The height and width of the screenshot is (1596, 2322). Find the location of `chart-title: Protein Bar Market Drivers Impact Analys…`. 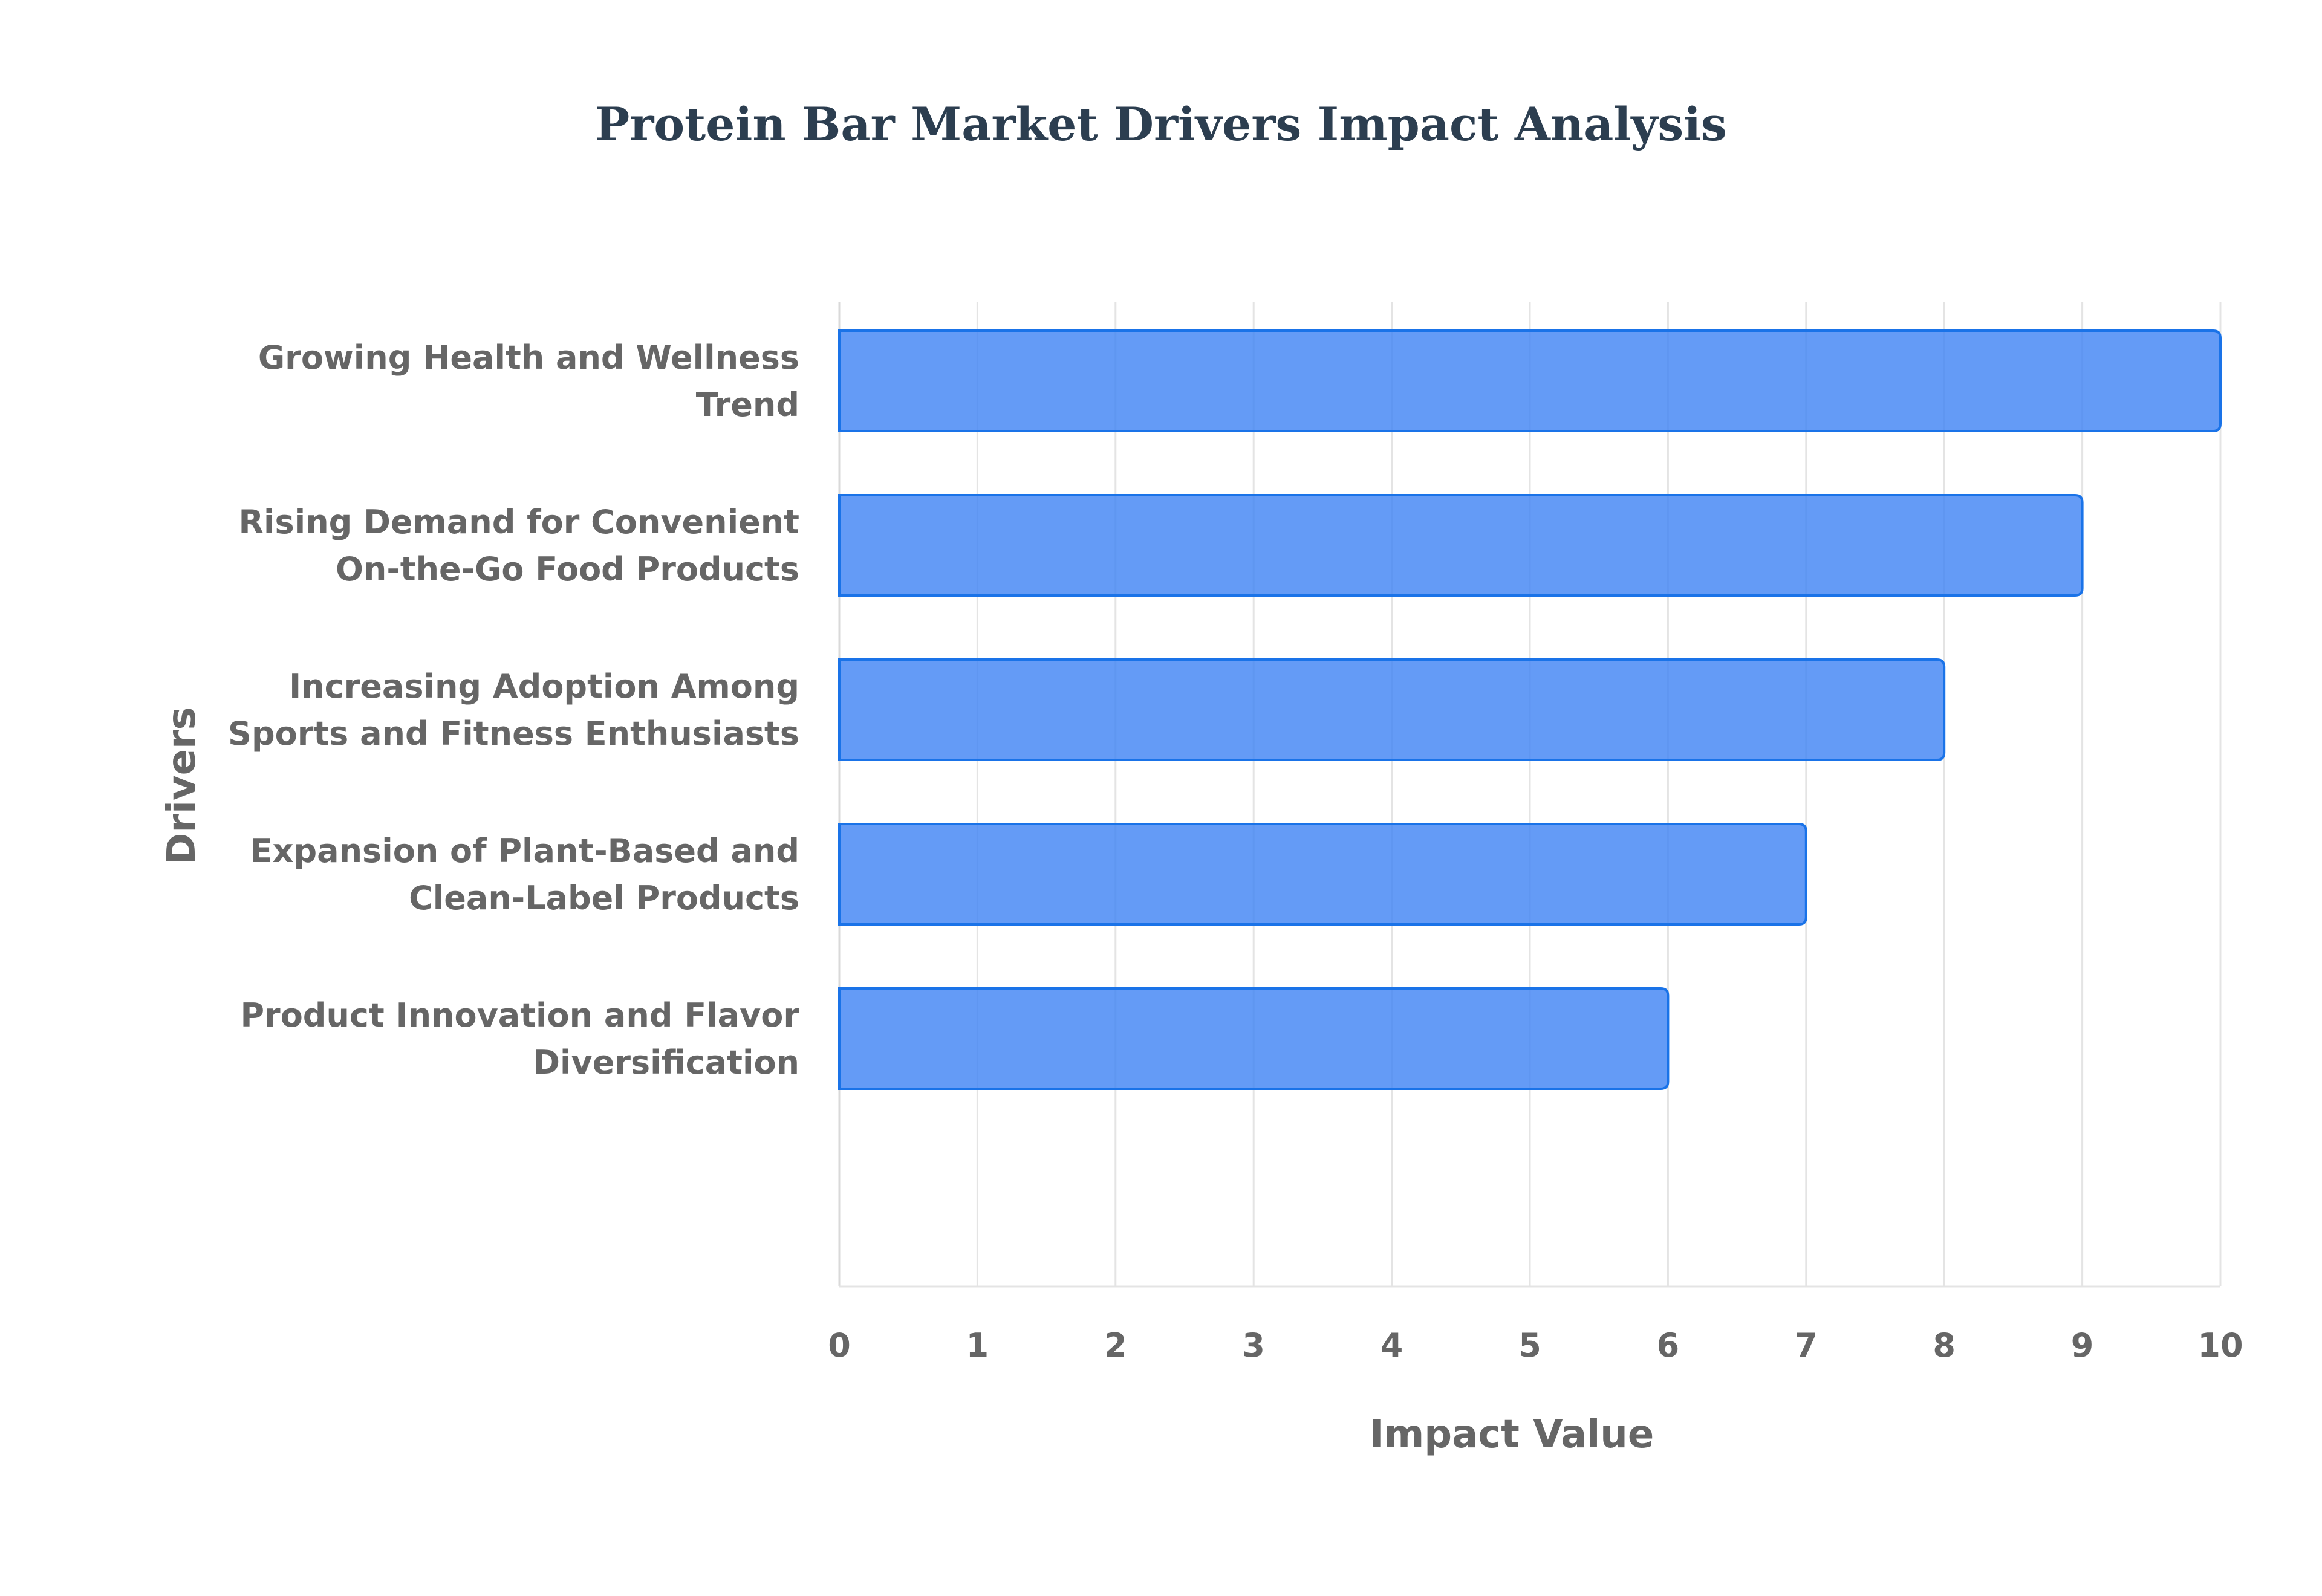

chart-title: Protein Bar Market Drivers Impact Analys… is located at coordinates (1161, 124).